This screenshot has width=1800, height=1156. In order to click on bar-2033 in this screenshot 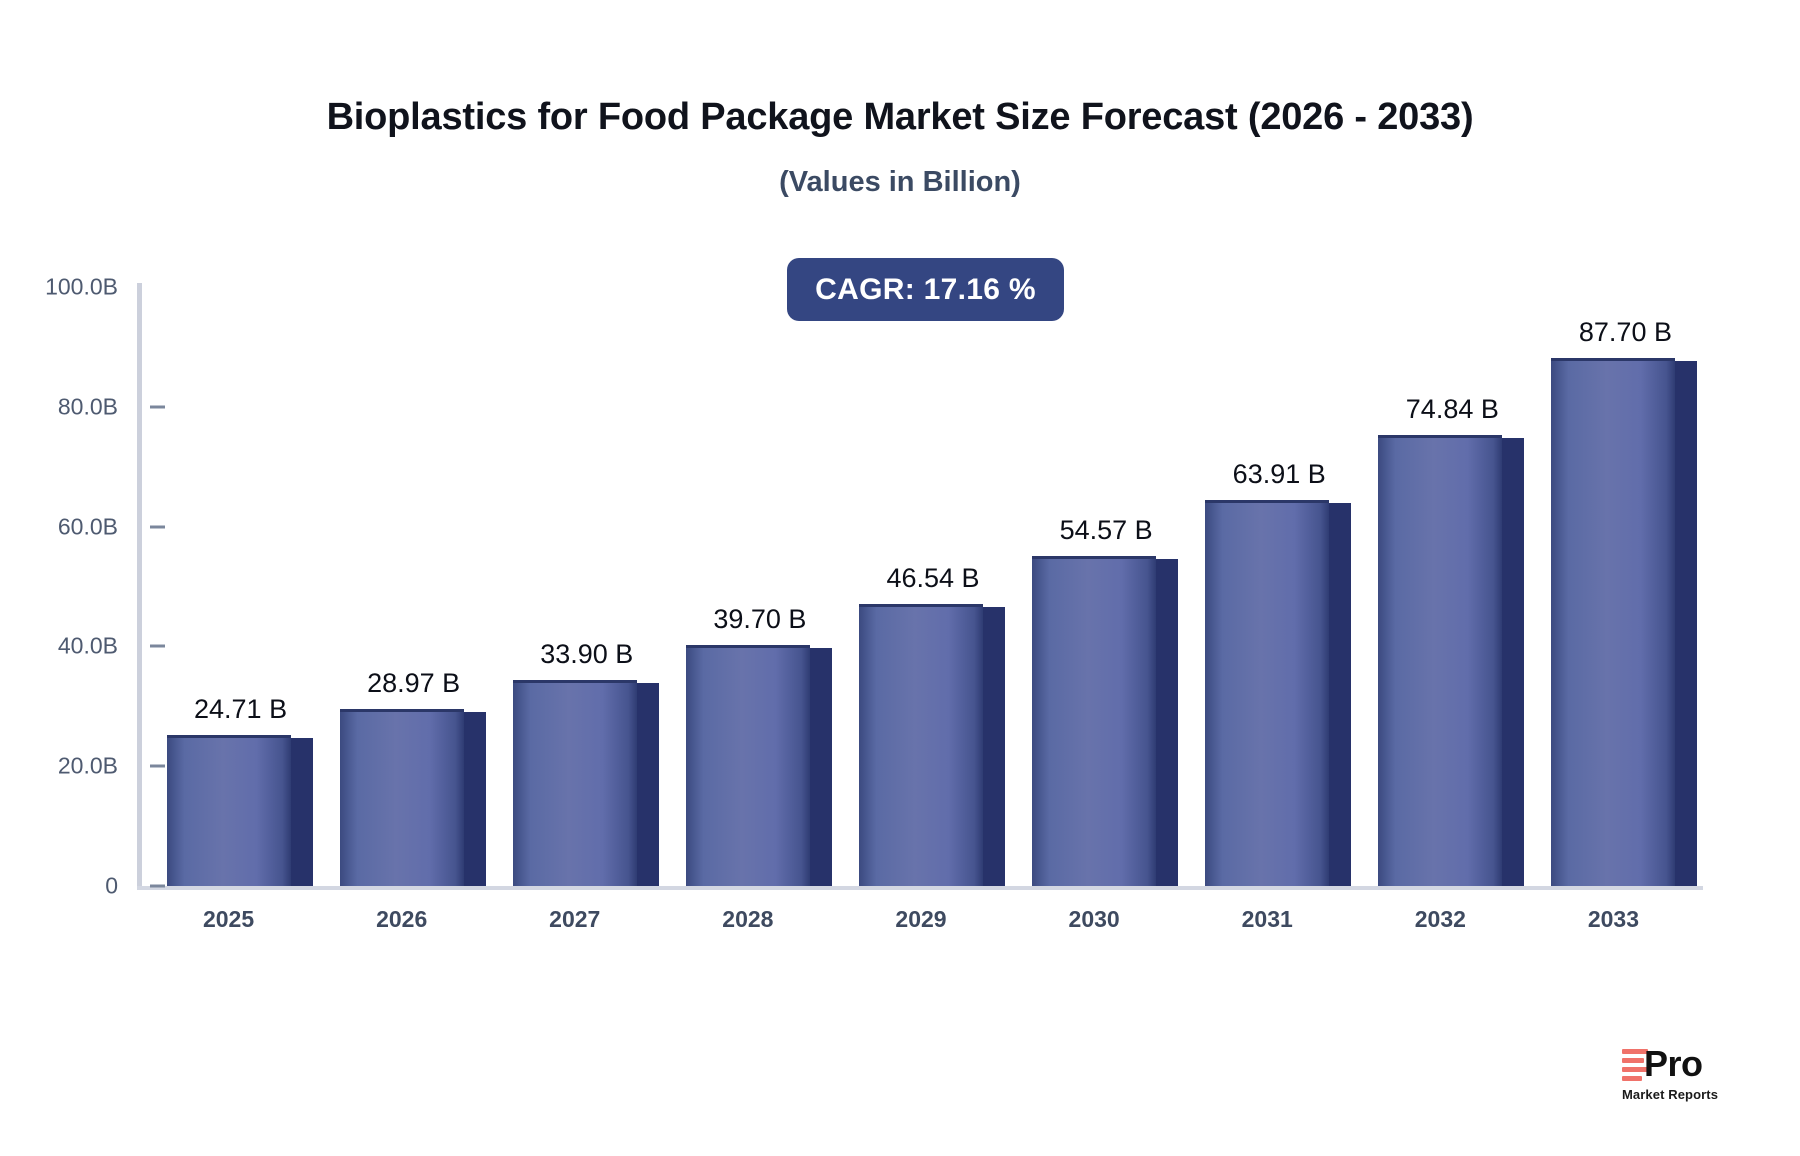, I will do `click(1624, 621)`.